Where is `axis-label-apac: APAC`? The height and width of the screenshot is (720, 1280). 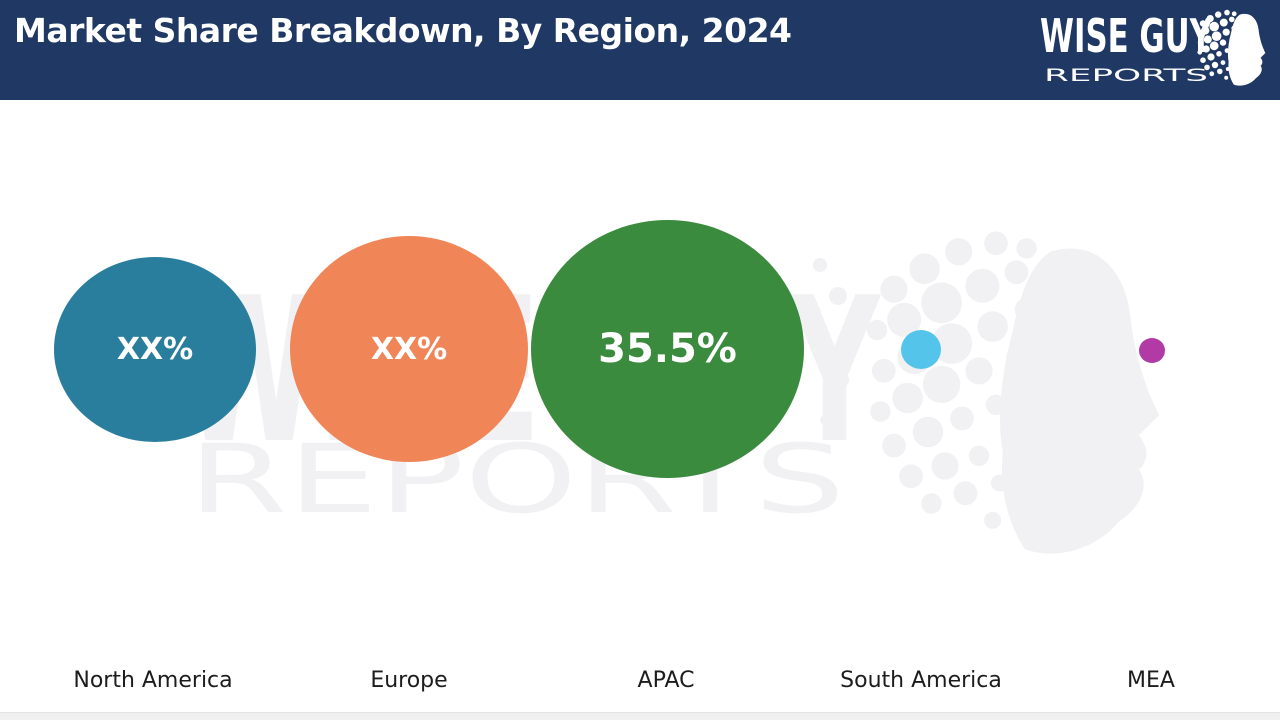
axis-label-apac: APAC is located at coordinates (666, 680).